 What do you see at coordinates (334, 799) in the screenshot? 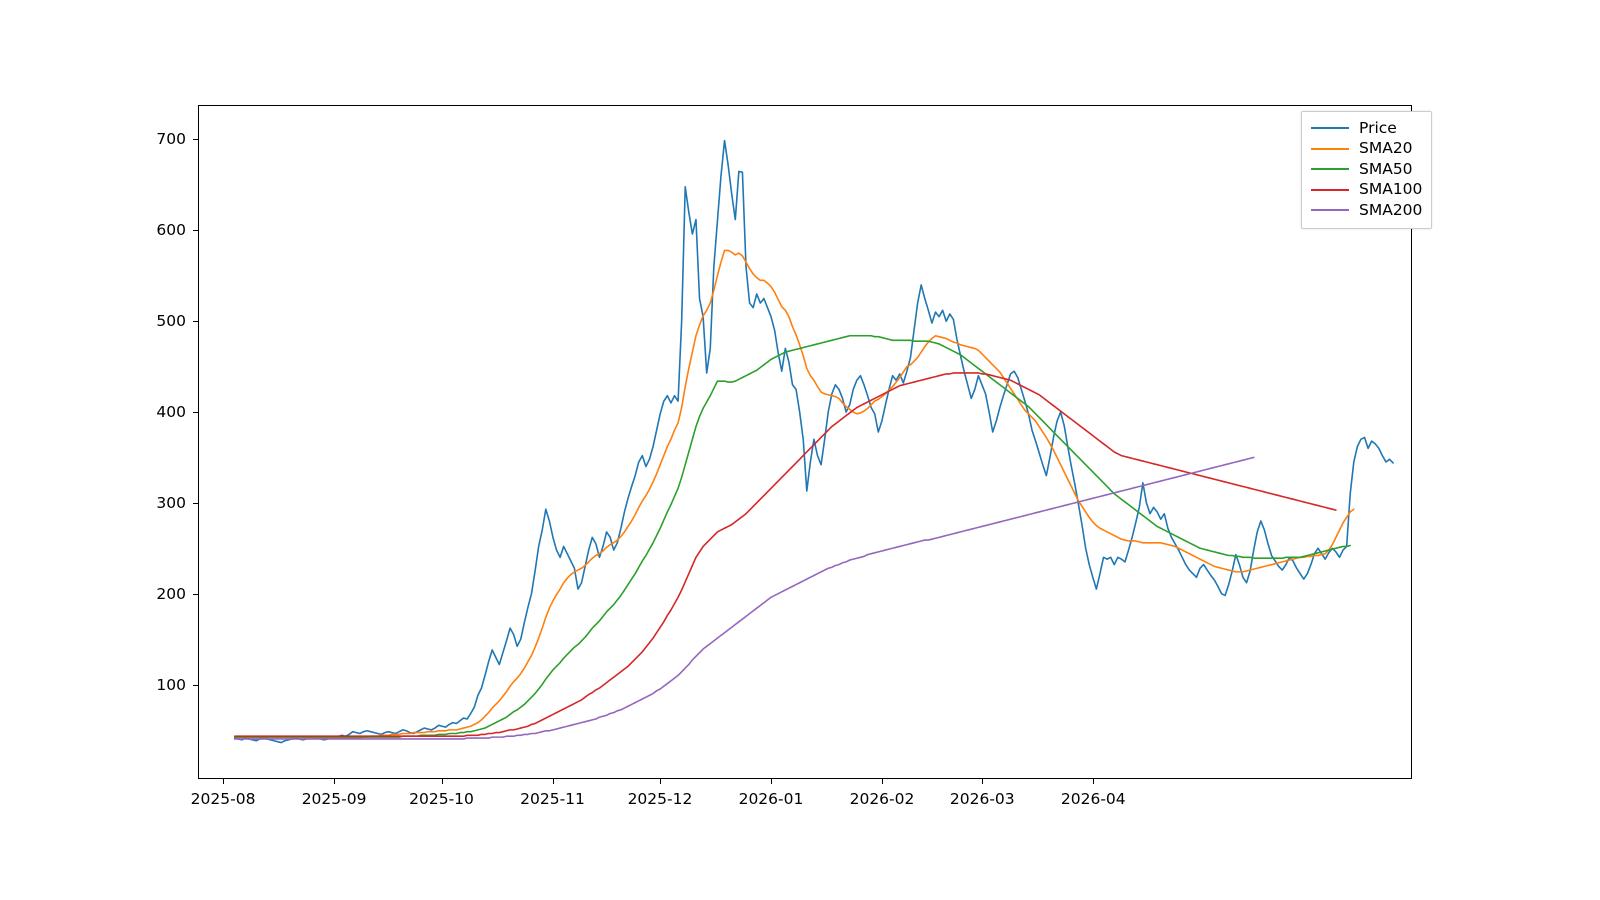
I see `x-tick-label: 2025-09` at bounding box center [334, 799].